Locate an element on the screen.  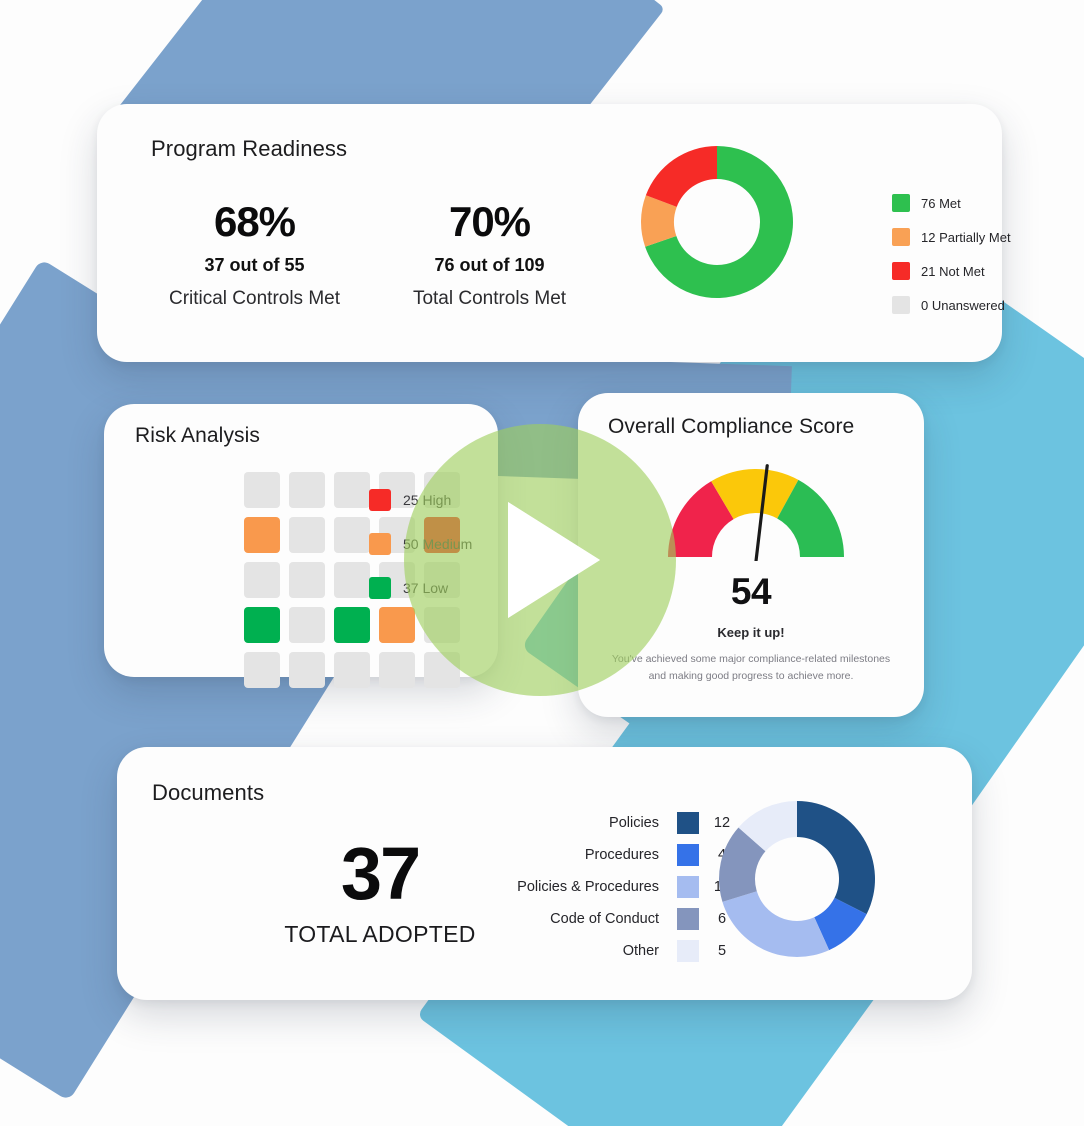
kpi-critical-percent: 68% is located at coordinates (254, 221).